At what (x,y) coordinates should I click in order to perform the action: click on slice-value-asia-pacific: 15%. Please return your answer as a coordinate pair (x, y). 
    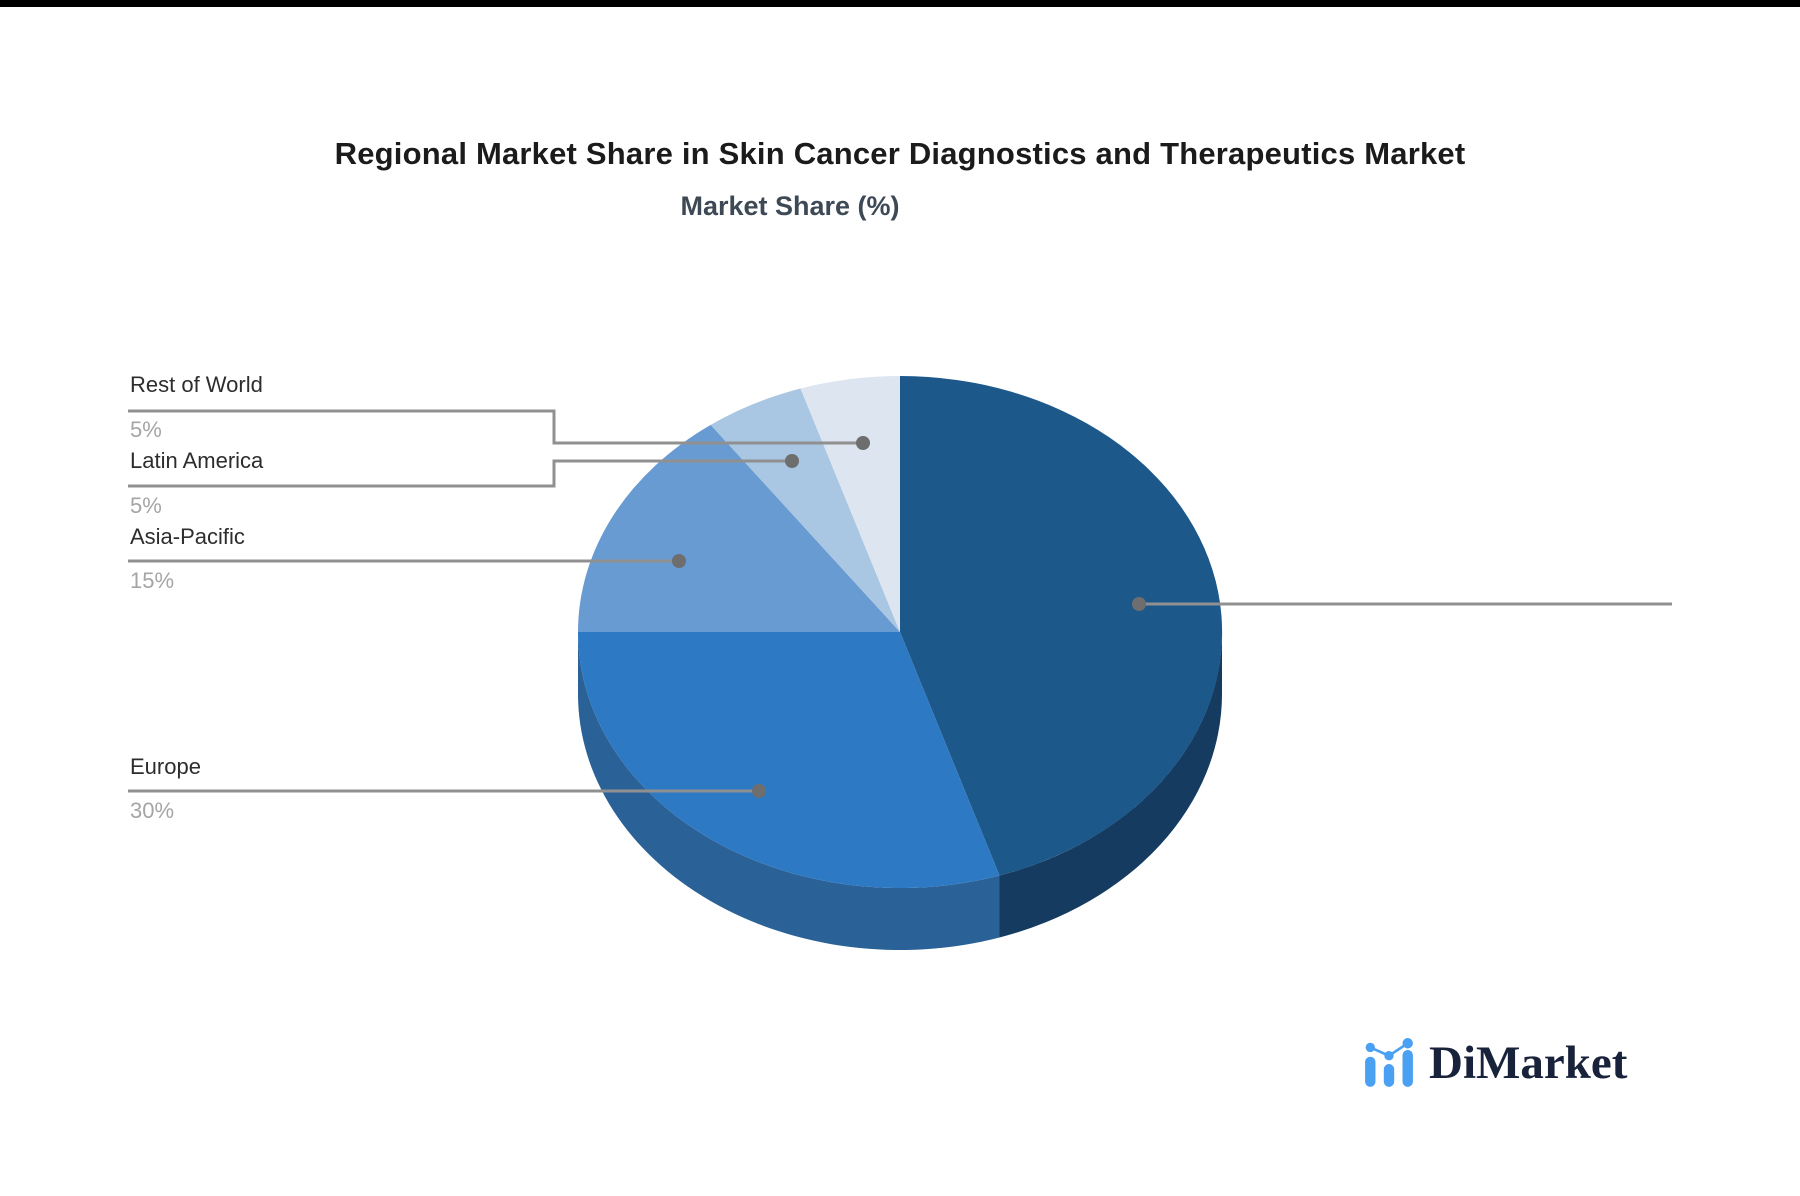
    Looking at the image, I should click on (152, 580).